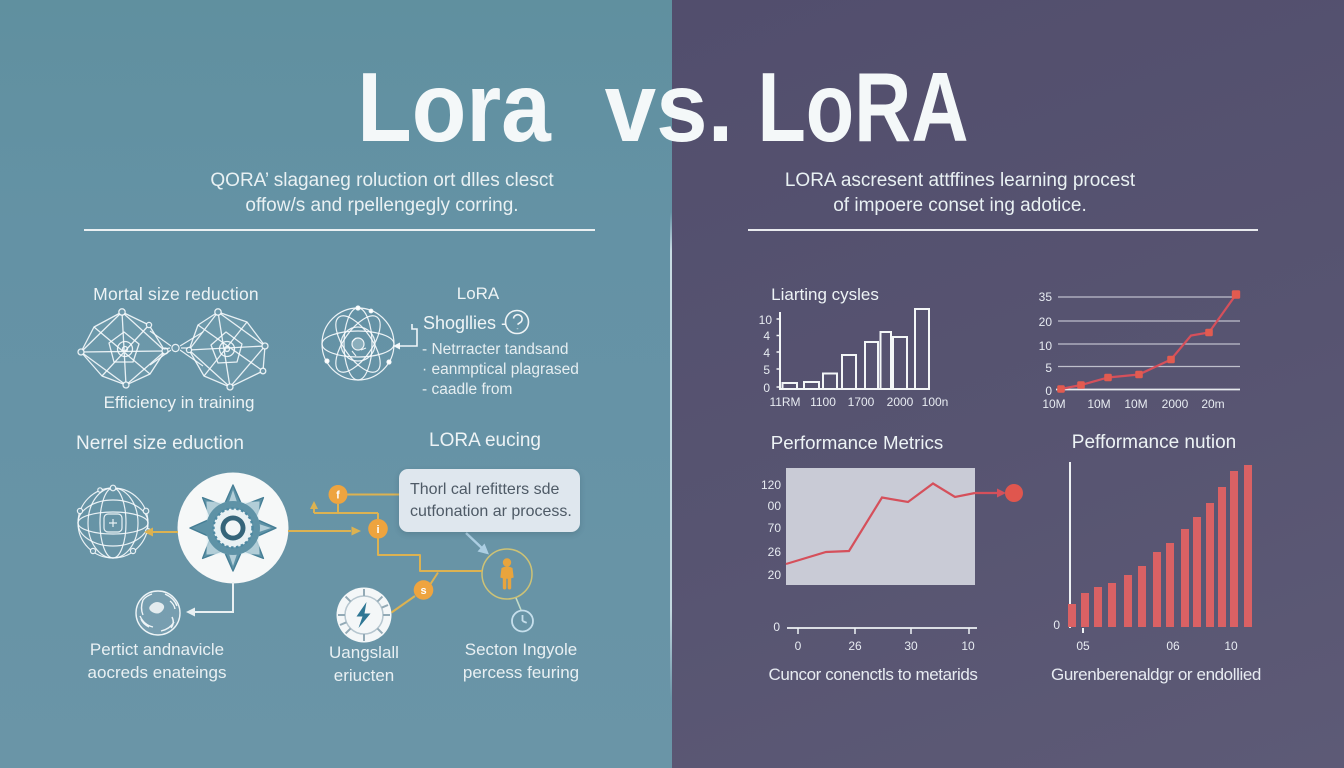 The image size is (1344, 768). Describe the element at coordinates (377, 530) in the screenshot. I see `svg-text: i` at that location.